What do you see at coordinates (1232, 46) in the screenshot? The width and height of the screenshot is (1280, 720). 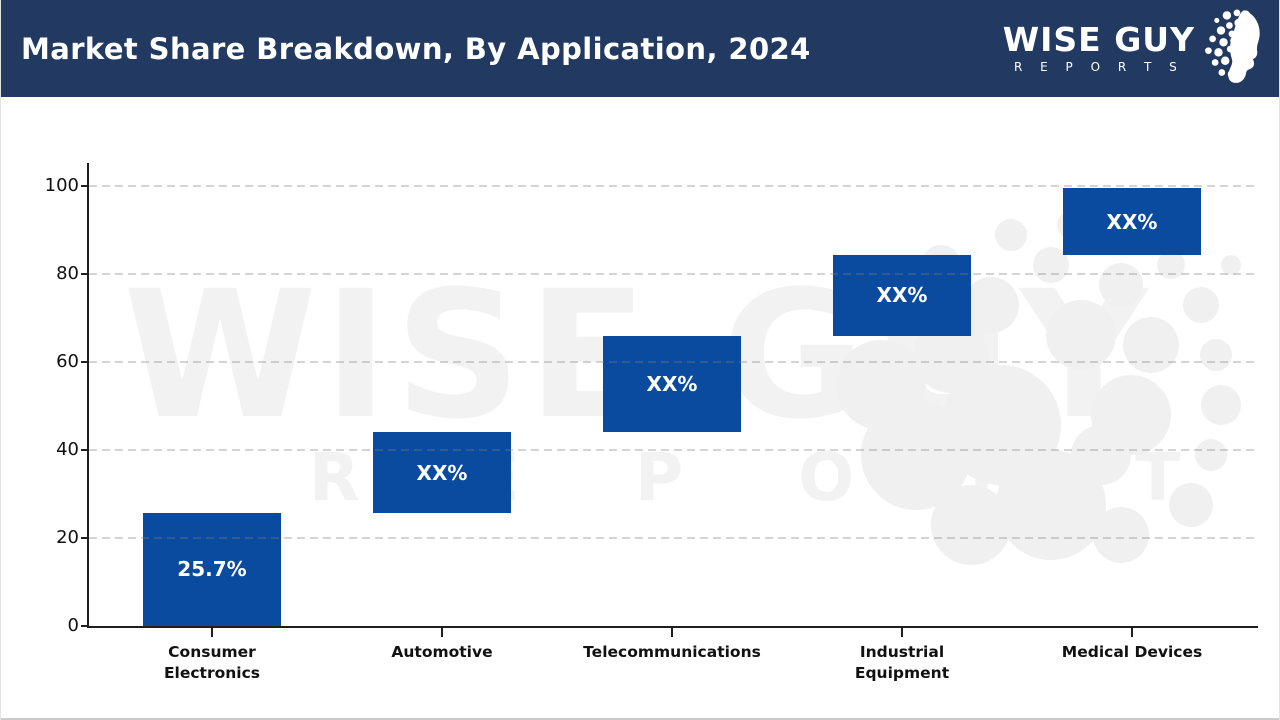 I see `logo-face-icon` at bounding box center [1232, 46].